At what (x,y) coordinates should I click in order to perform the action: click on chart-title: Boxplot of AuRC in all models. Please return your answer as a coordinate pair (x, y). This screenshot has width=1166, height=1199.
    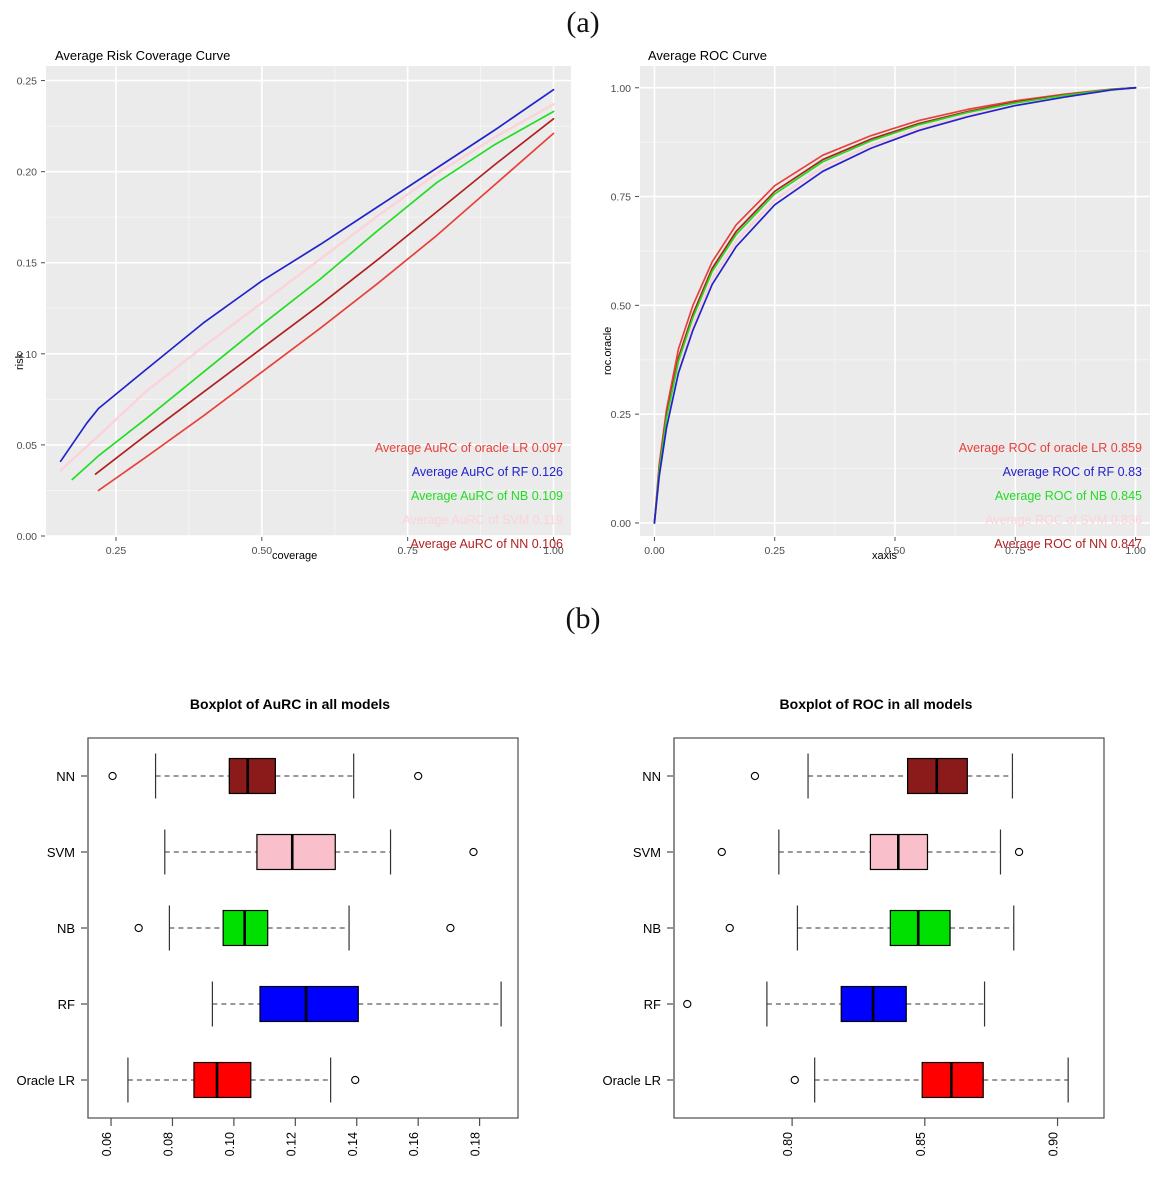
    Looking at the image, I should click on (290, 704).